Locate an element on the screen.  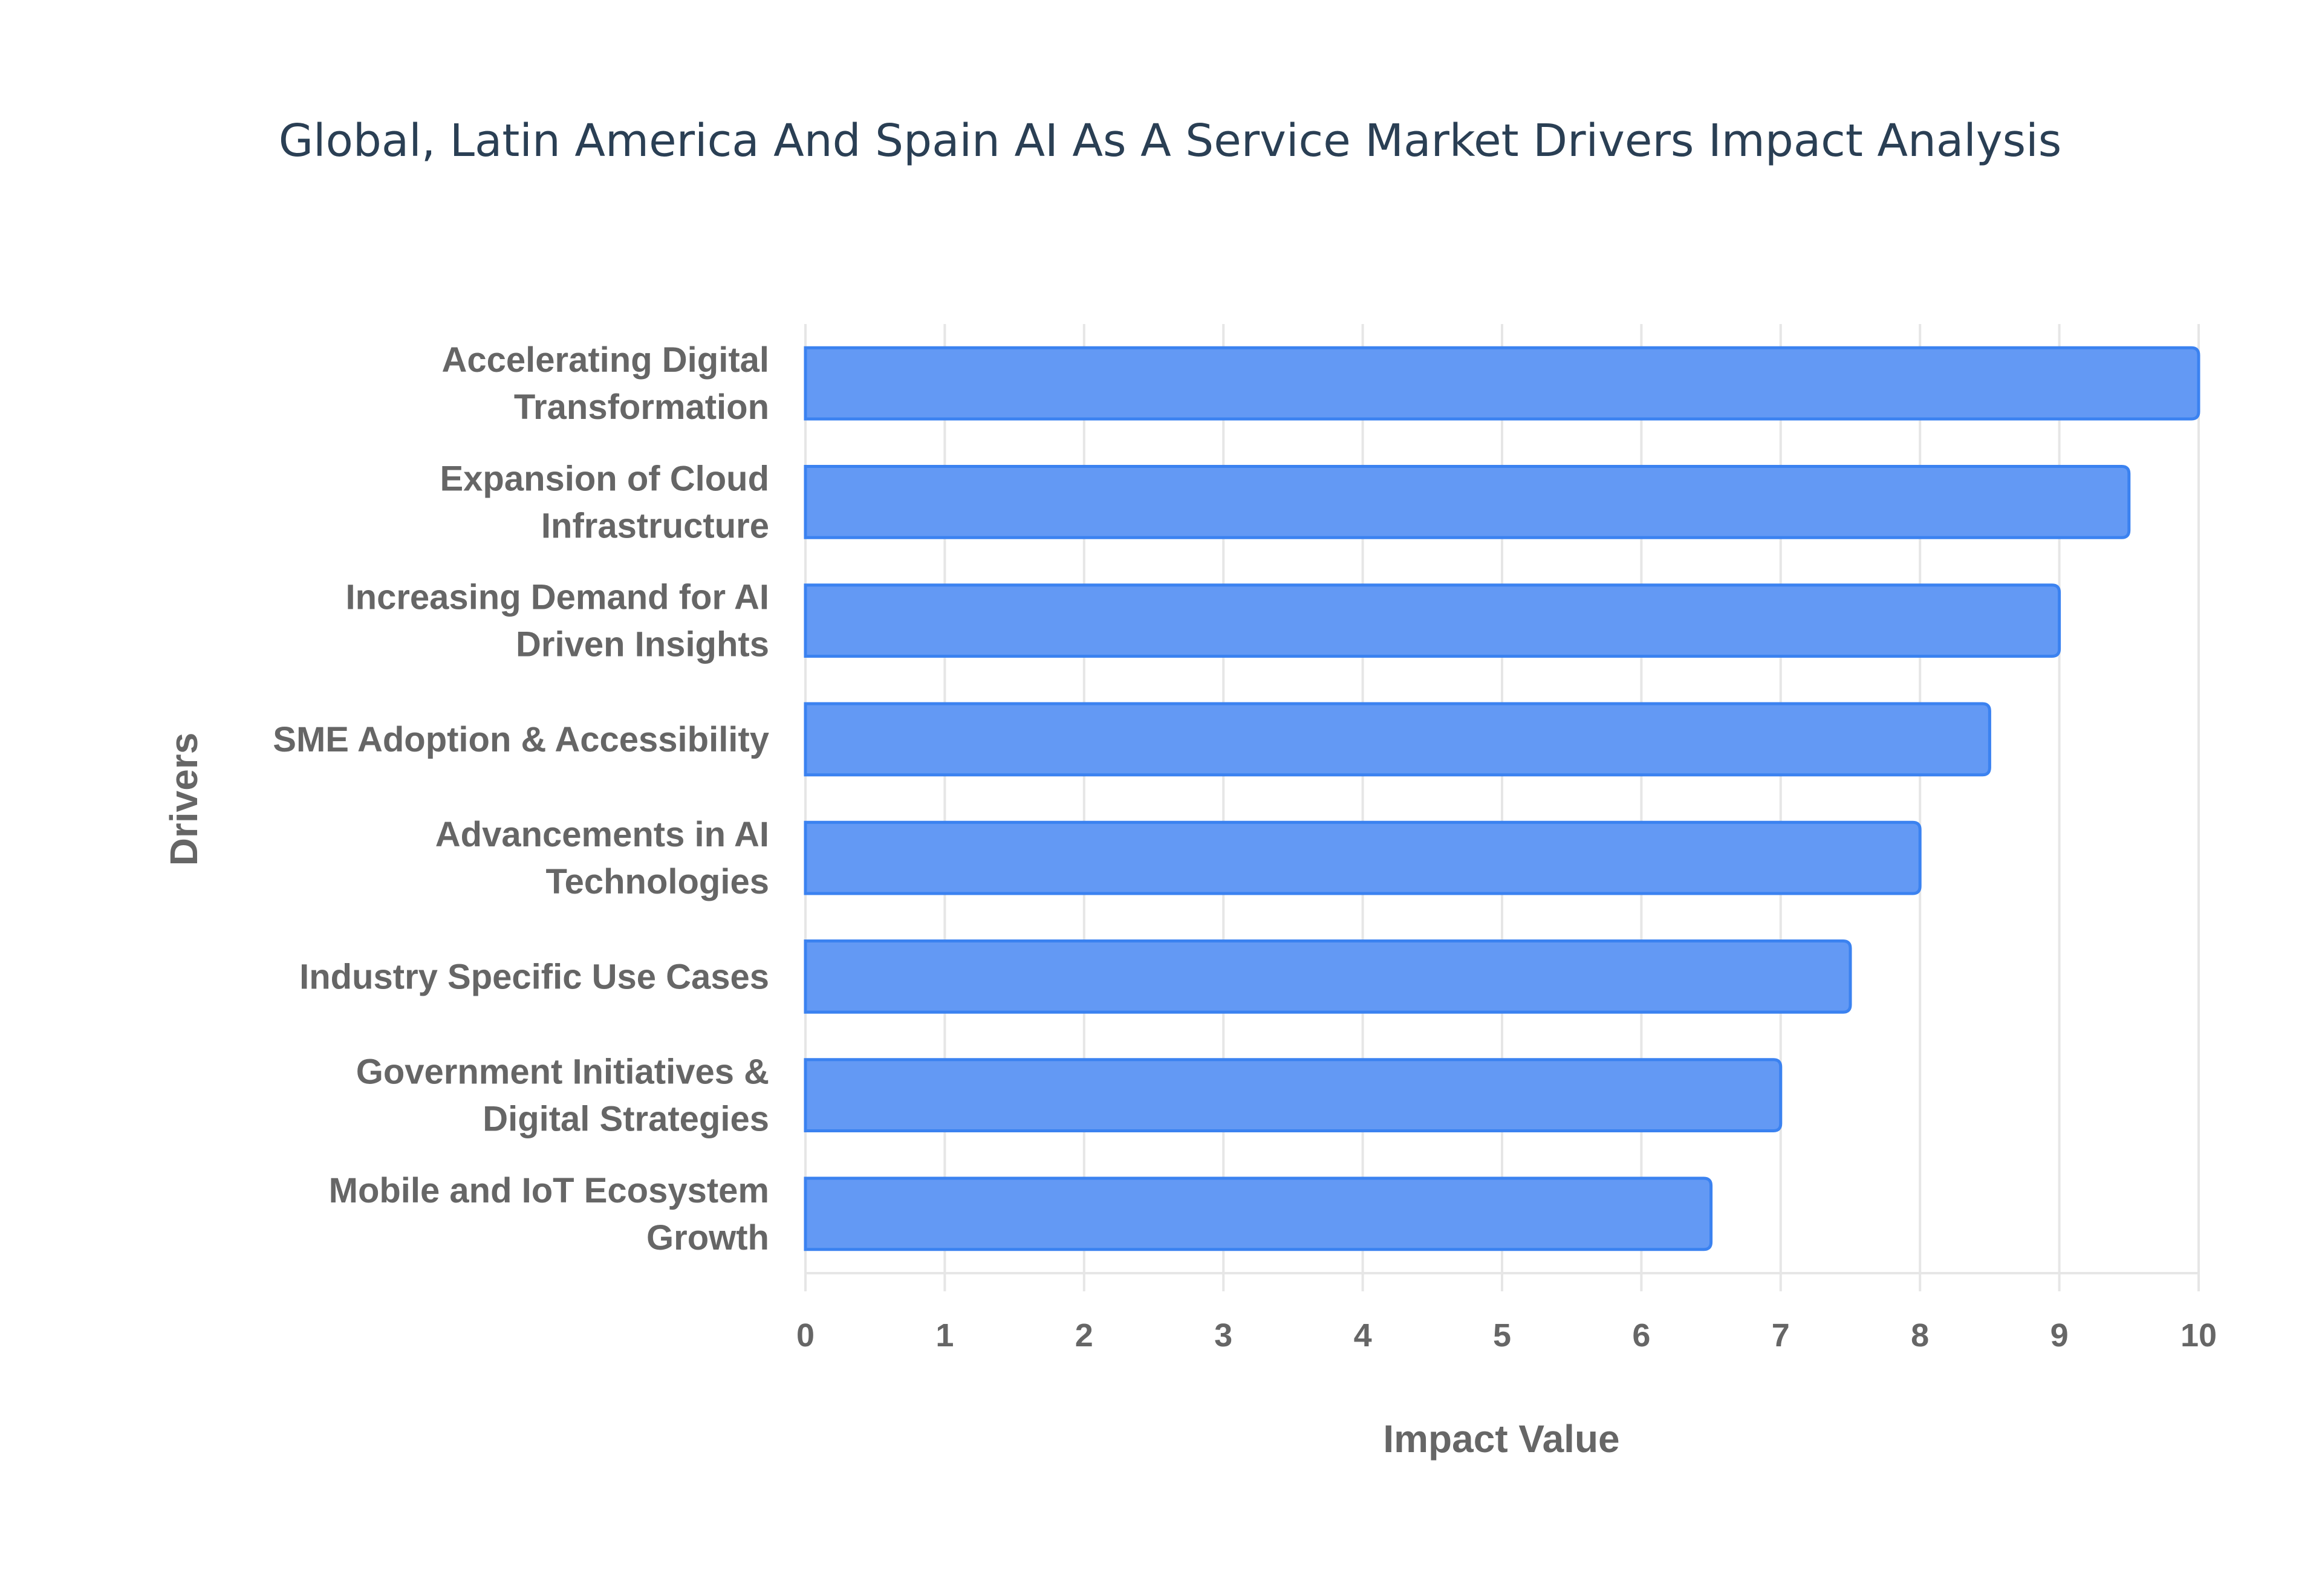
x-tick-labels: 0 1 2 3 4 5 6 7 8 9 10 is located at coordinates (1506, 1335).